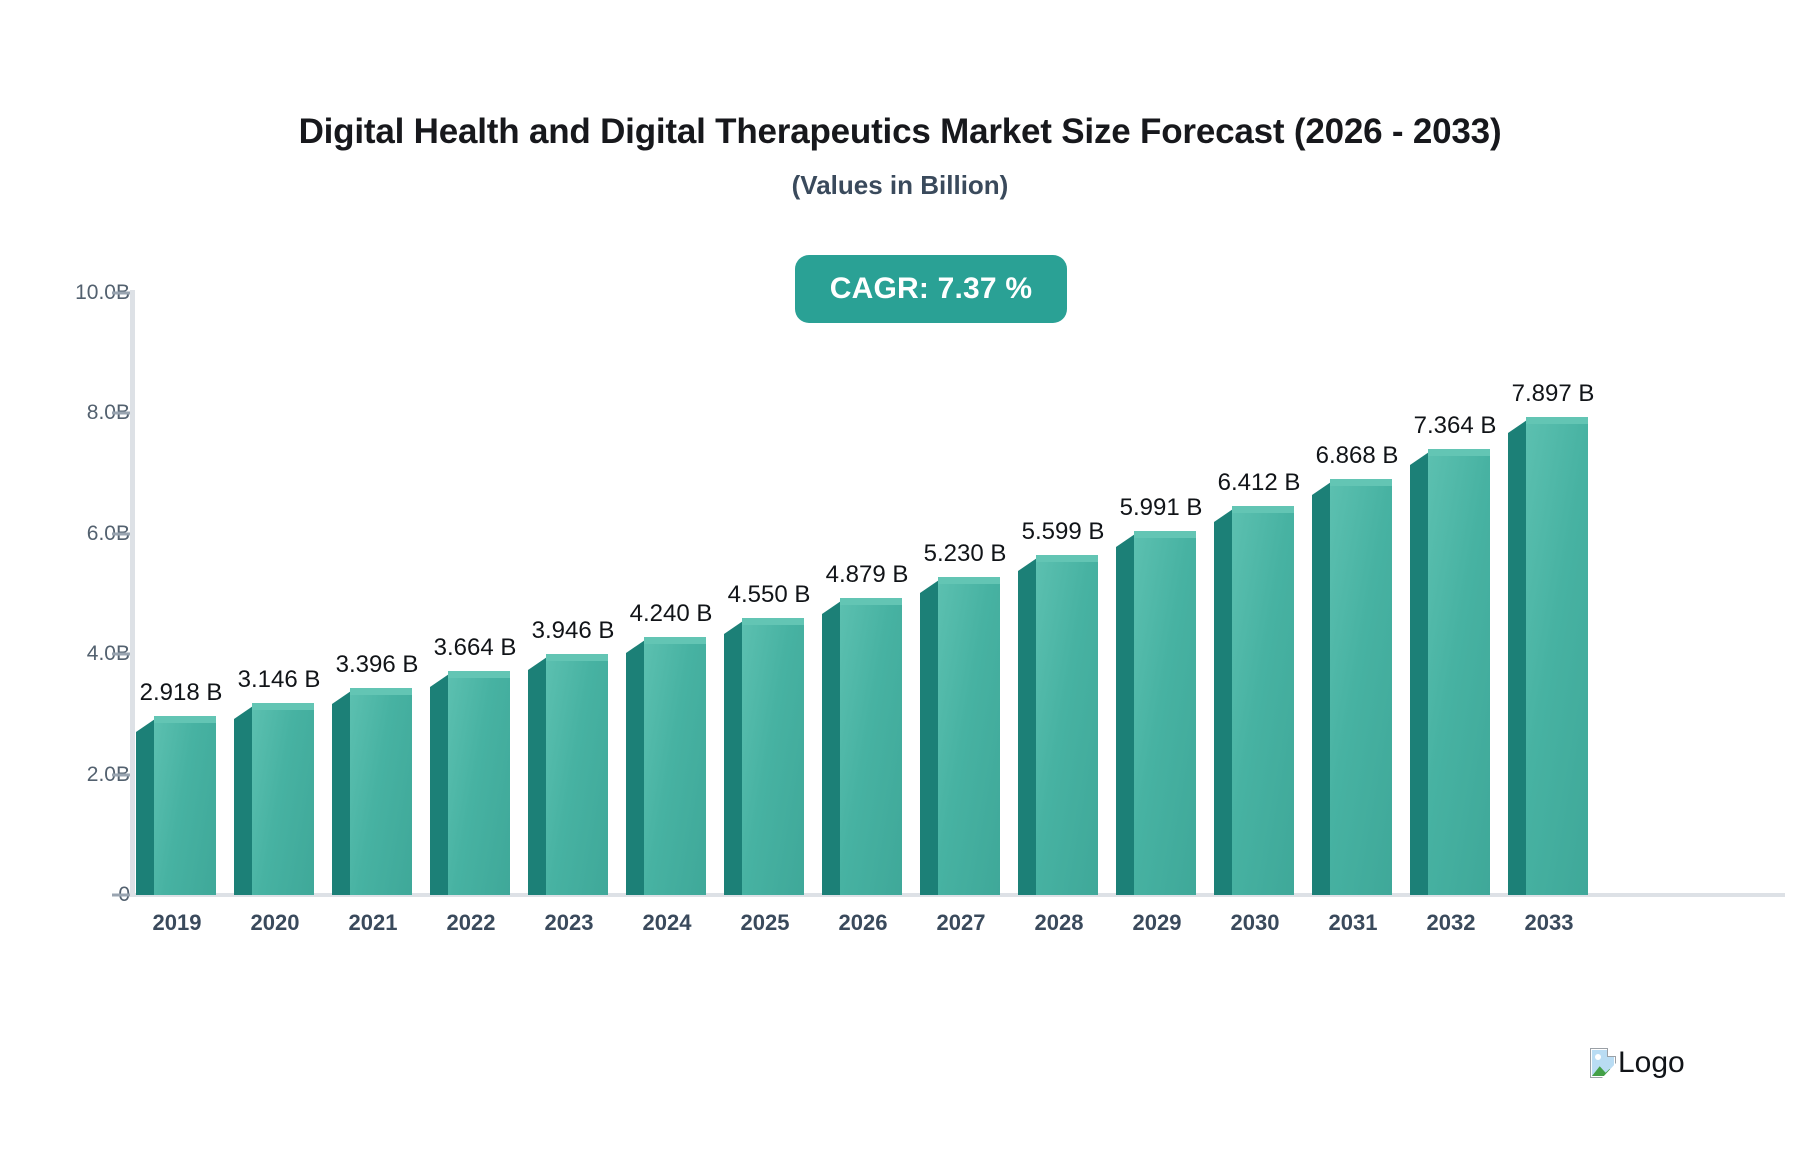  What do you see at coordinates (475, 647) in the screenshot?
I see `bar-value-label: 3.664 B` at bounding box center [475, 647].